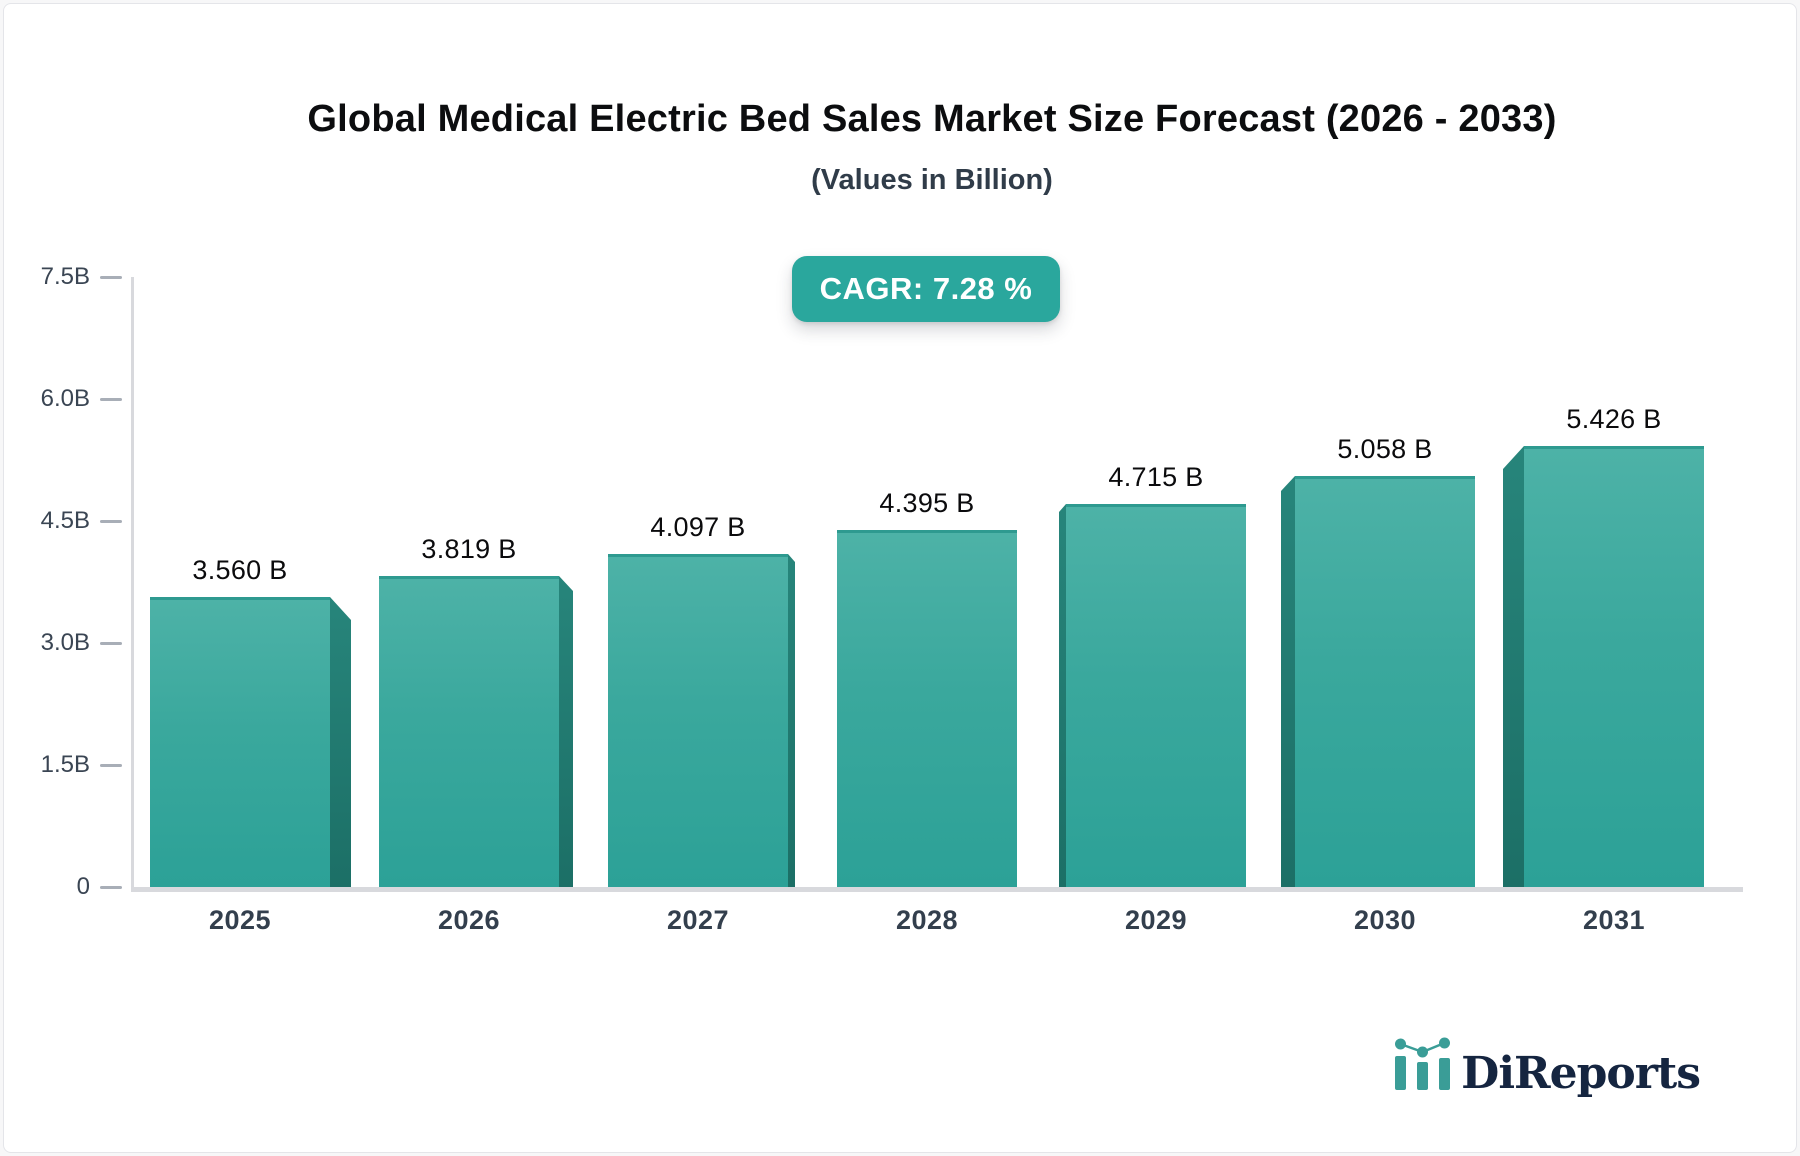 This screenshot has width=1800, height=1156. I want to click on bar-value-label: 5.426 B, so click(1614, 419).